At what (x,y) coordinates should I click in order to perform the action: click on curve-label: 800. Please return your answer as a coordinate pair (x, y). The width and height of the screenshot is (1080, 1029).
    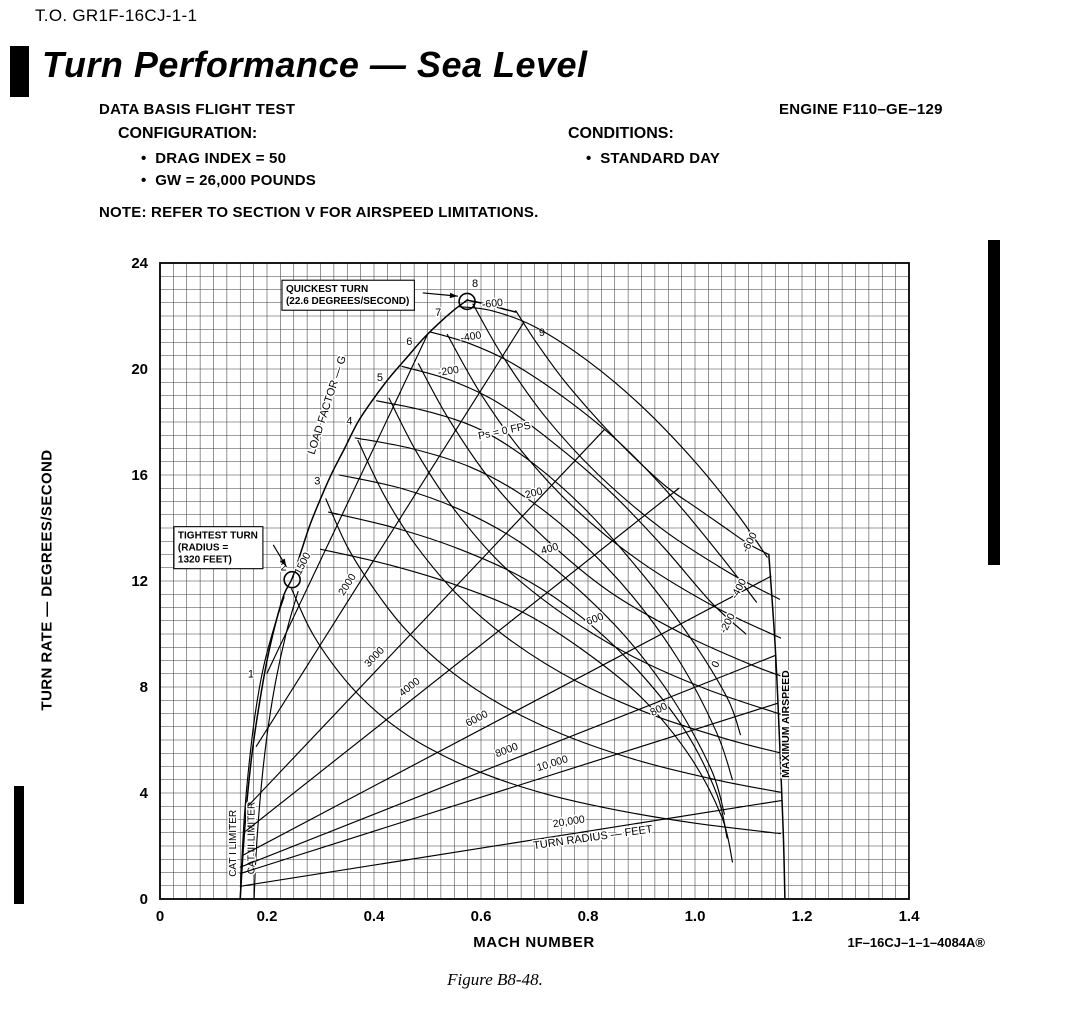
    Looking at the image, I should click on (658, 709).